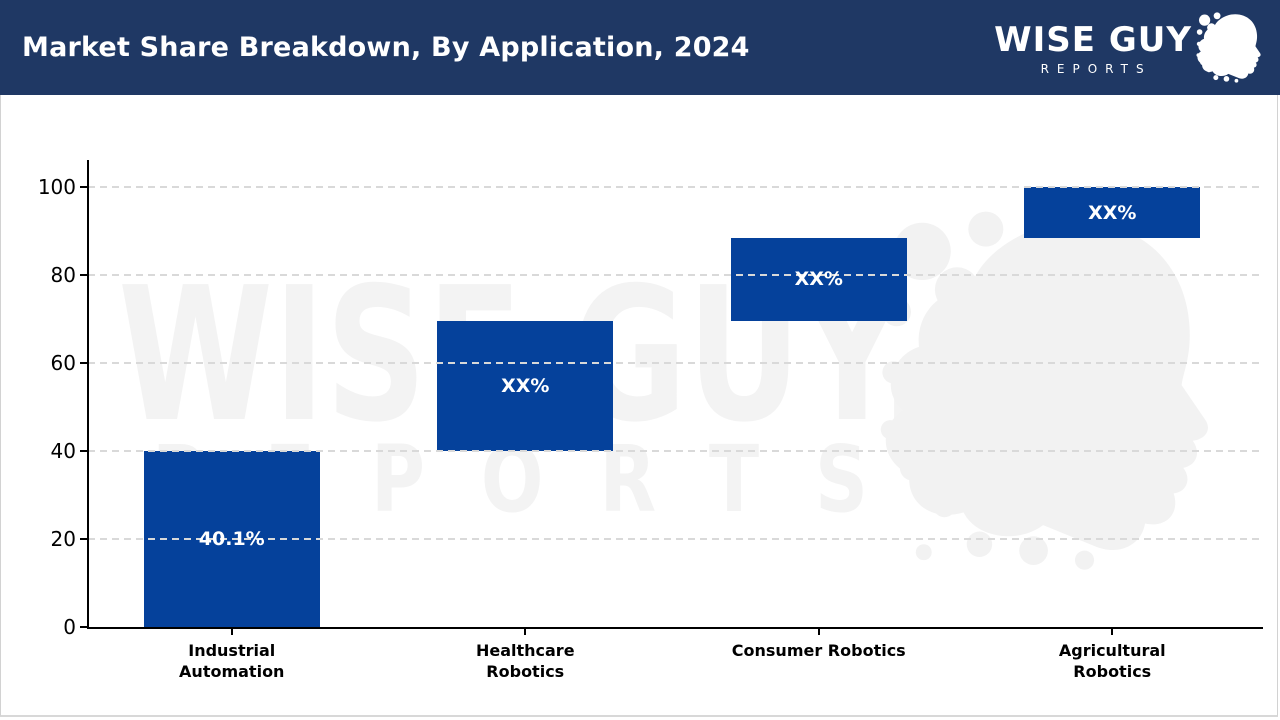 Image resolution: width=1280 pixels, height=720 pixels. What do you see at coordinates (69, 627) in the screenshot?
I see `y-tick-label: 0` at bounding box center [69, 627].